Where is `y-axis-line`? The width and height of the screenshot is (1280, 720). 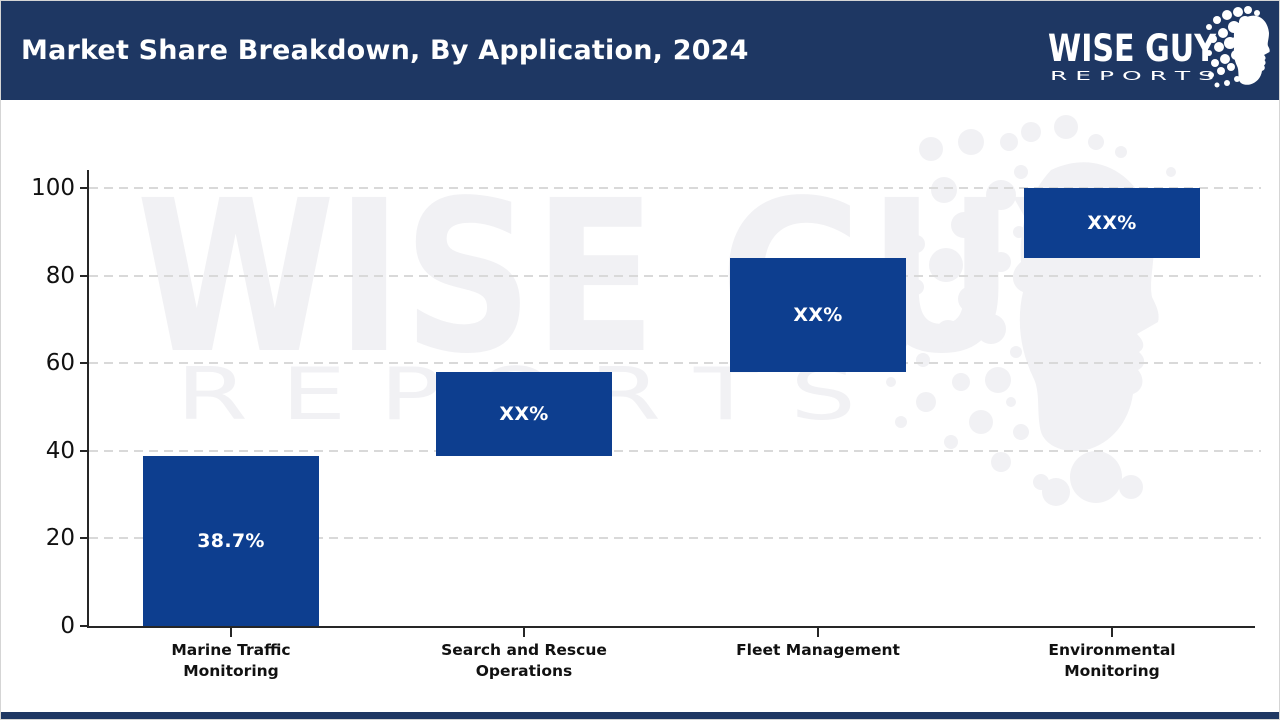 y-axis-line is located at coordinates (88, 399).